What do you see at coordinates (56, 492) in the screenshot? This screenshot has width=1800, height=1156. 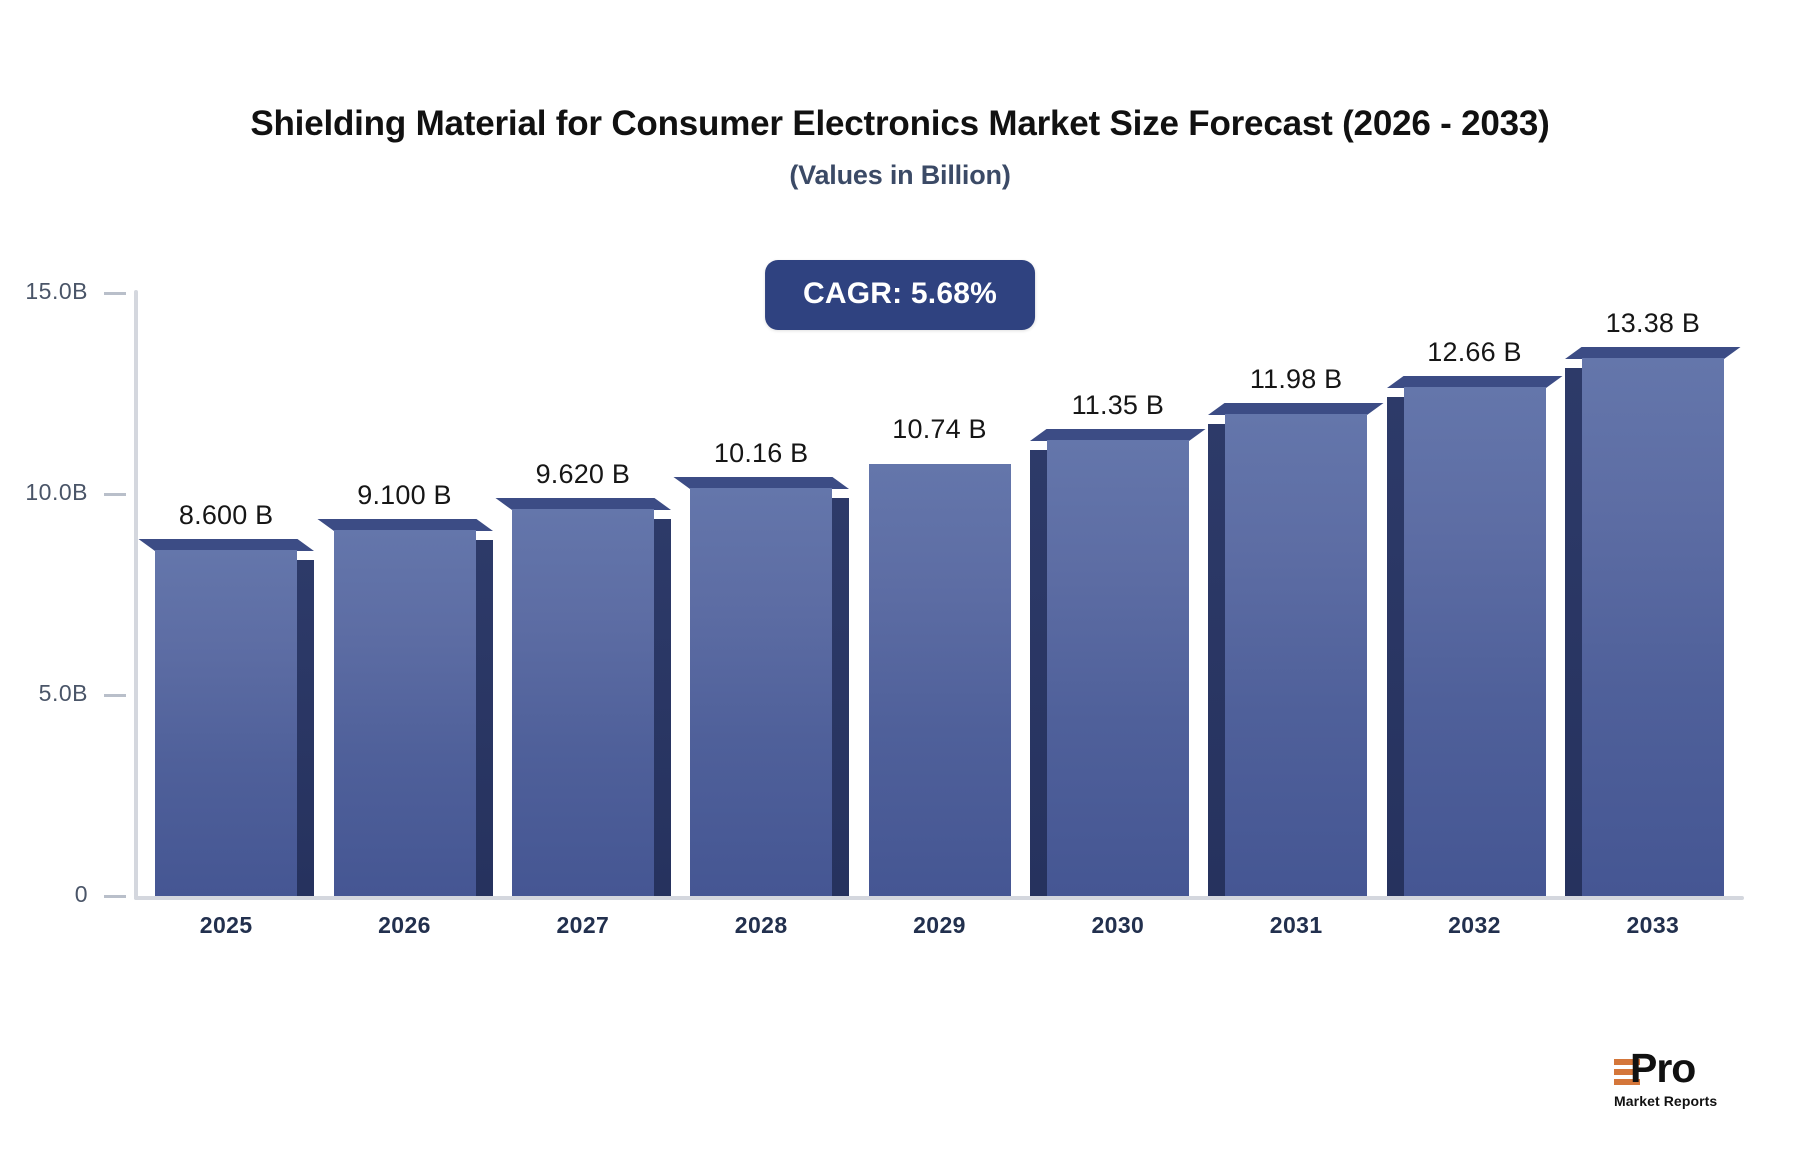 I see `y-axis-tick-label: 10.0B` at bounding box center [56, 492].